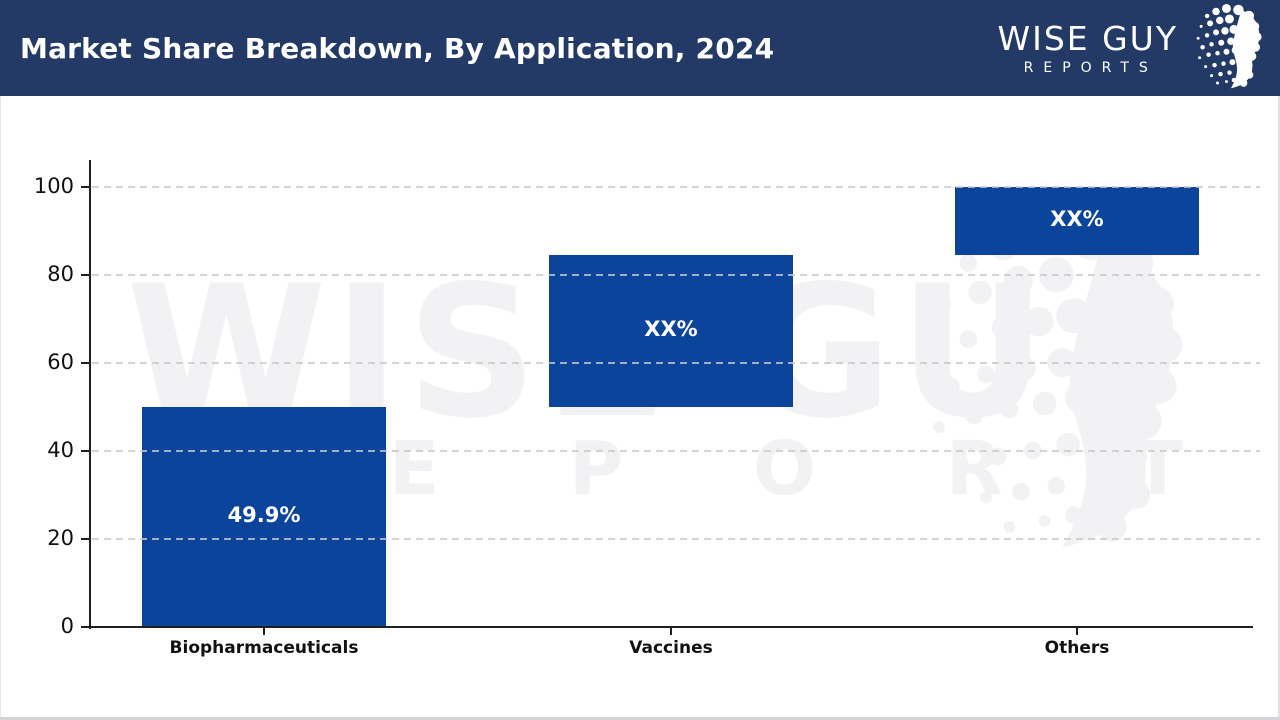 This screenshot has width=1280, height=720. Describe the element at coordinates (67, 626) in the screenshot. I see `y-tick-label: 0` at that location.